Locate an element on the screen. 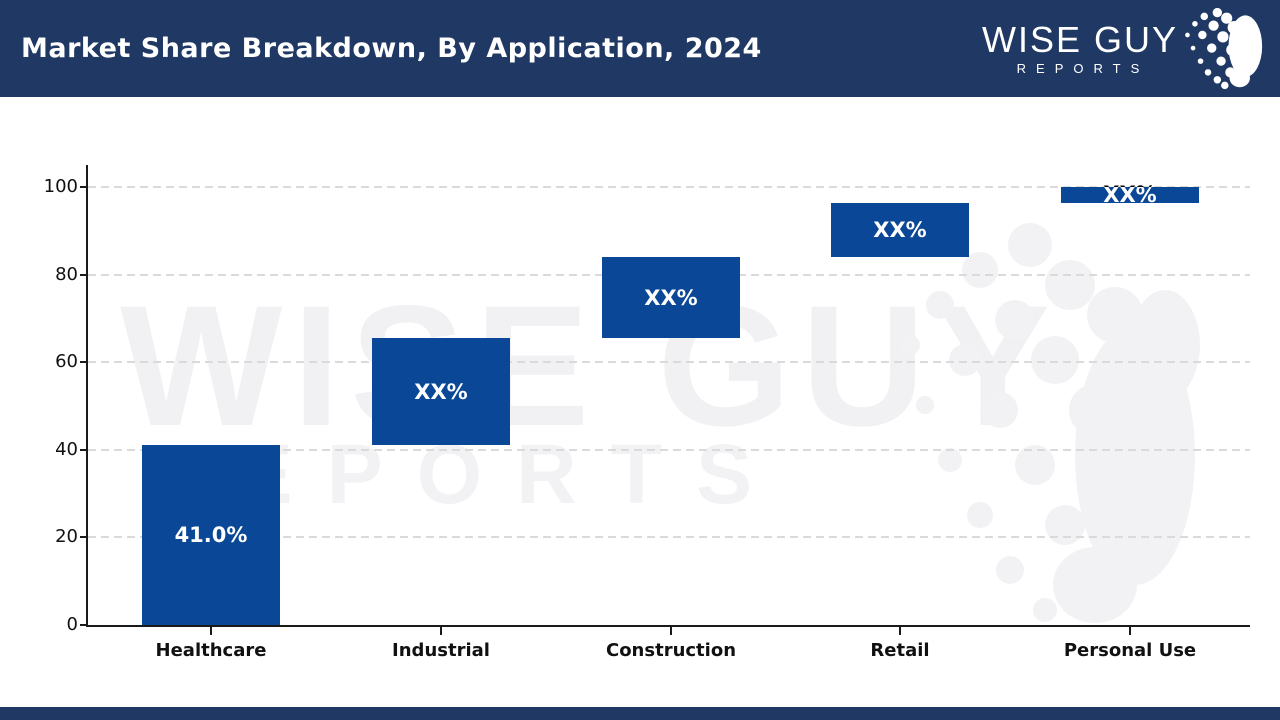 This screenshot has height=720, width=1280. logo-dotted-head-icon is located at coordinates (1224, 48).